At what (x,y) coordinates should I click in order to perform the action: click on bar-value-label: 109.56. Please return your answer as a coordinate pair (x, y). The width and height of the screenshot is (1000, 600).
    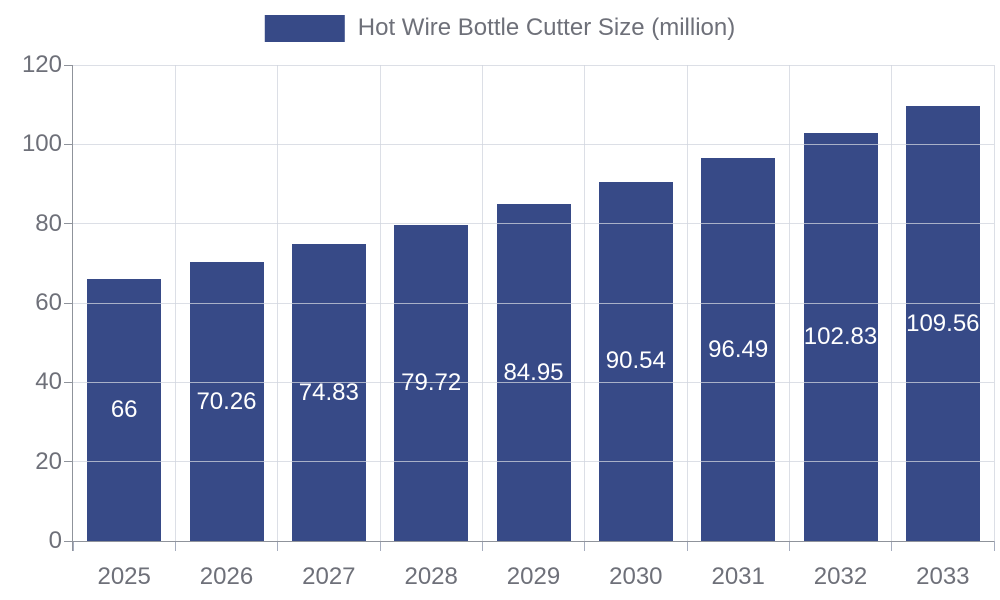
    Looking at the image, I should click on (943, 323).